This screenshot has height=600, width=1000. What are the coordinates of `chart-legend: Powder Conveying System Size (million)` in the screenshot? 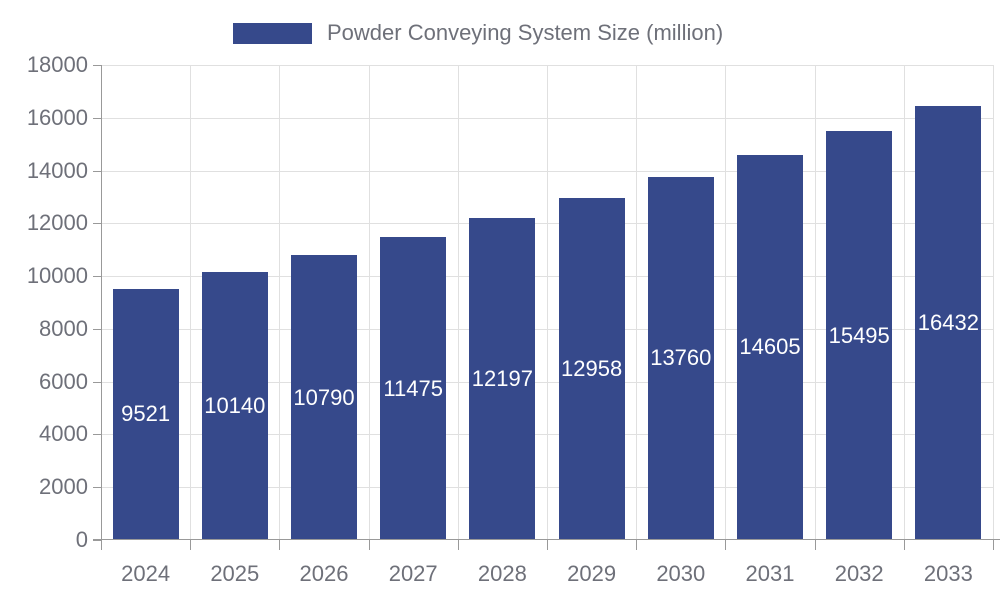 It's located at (478, 33).